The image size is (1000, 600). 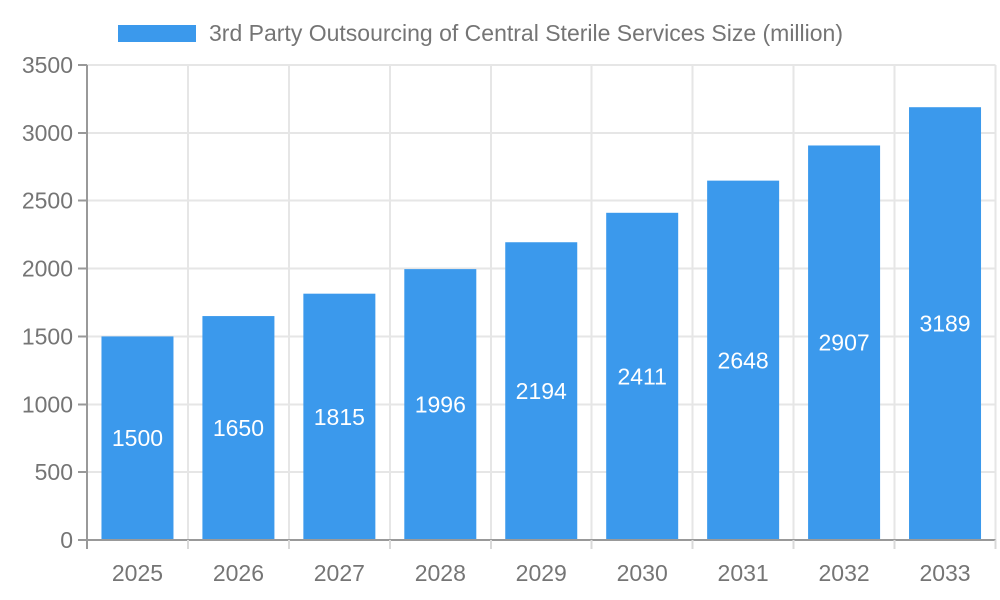 I want to click on bar-value-label: 2194, so click(x=541, y=391).